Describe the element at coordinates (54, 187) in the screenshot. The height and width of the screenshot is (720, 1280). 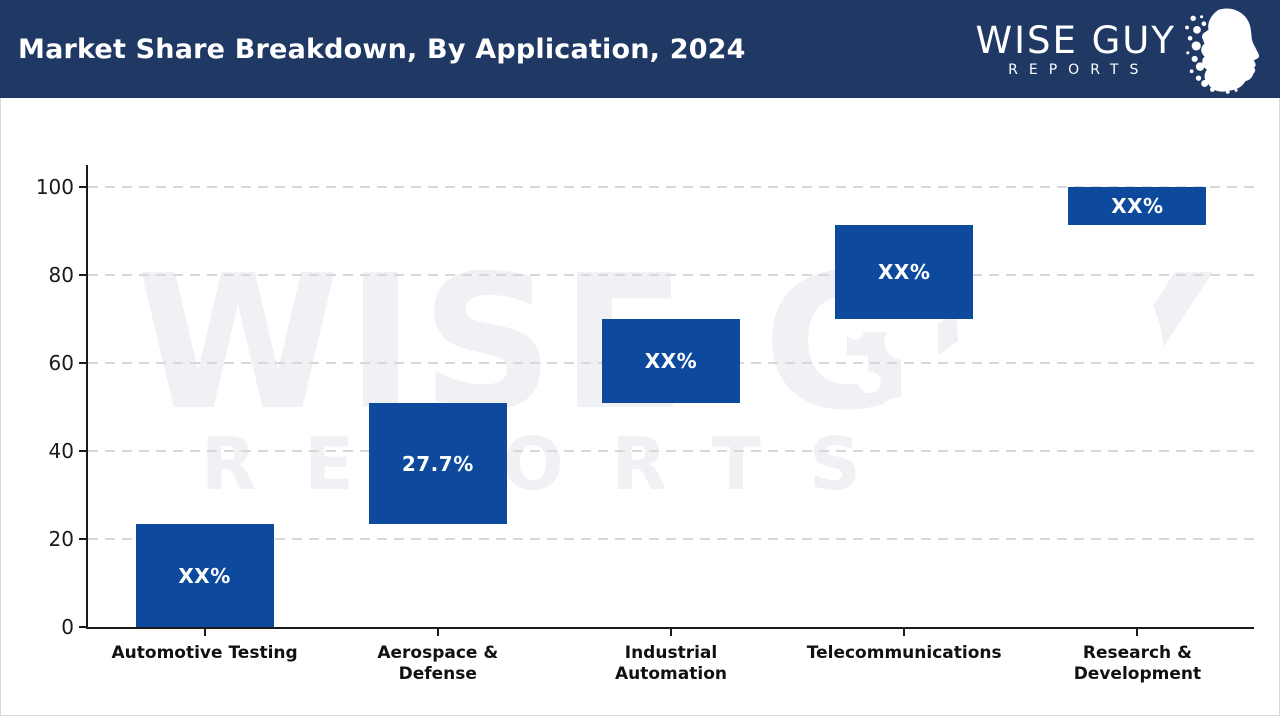
I see `y-axis-tick-label: 100` at that location.